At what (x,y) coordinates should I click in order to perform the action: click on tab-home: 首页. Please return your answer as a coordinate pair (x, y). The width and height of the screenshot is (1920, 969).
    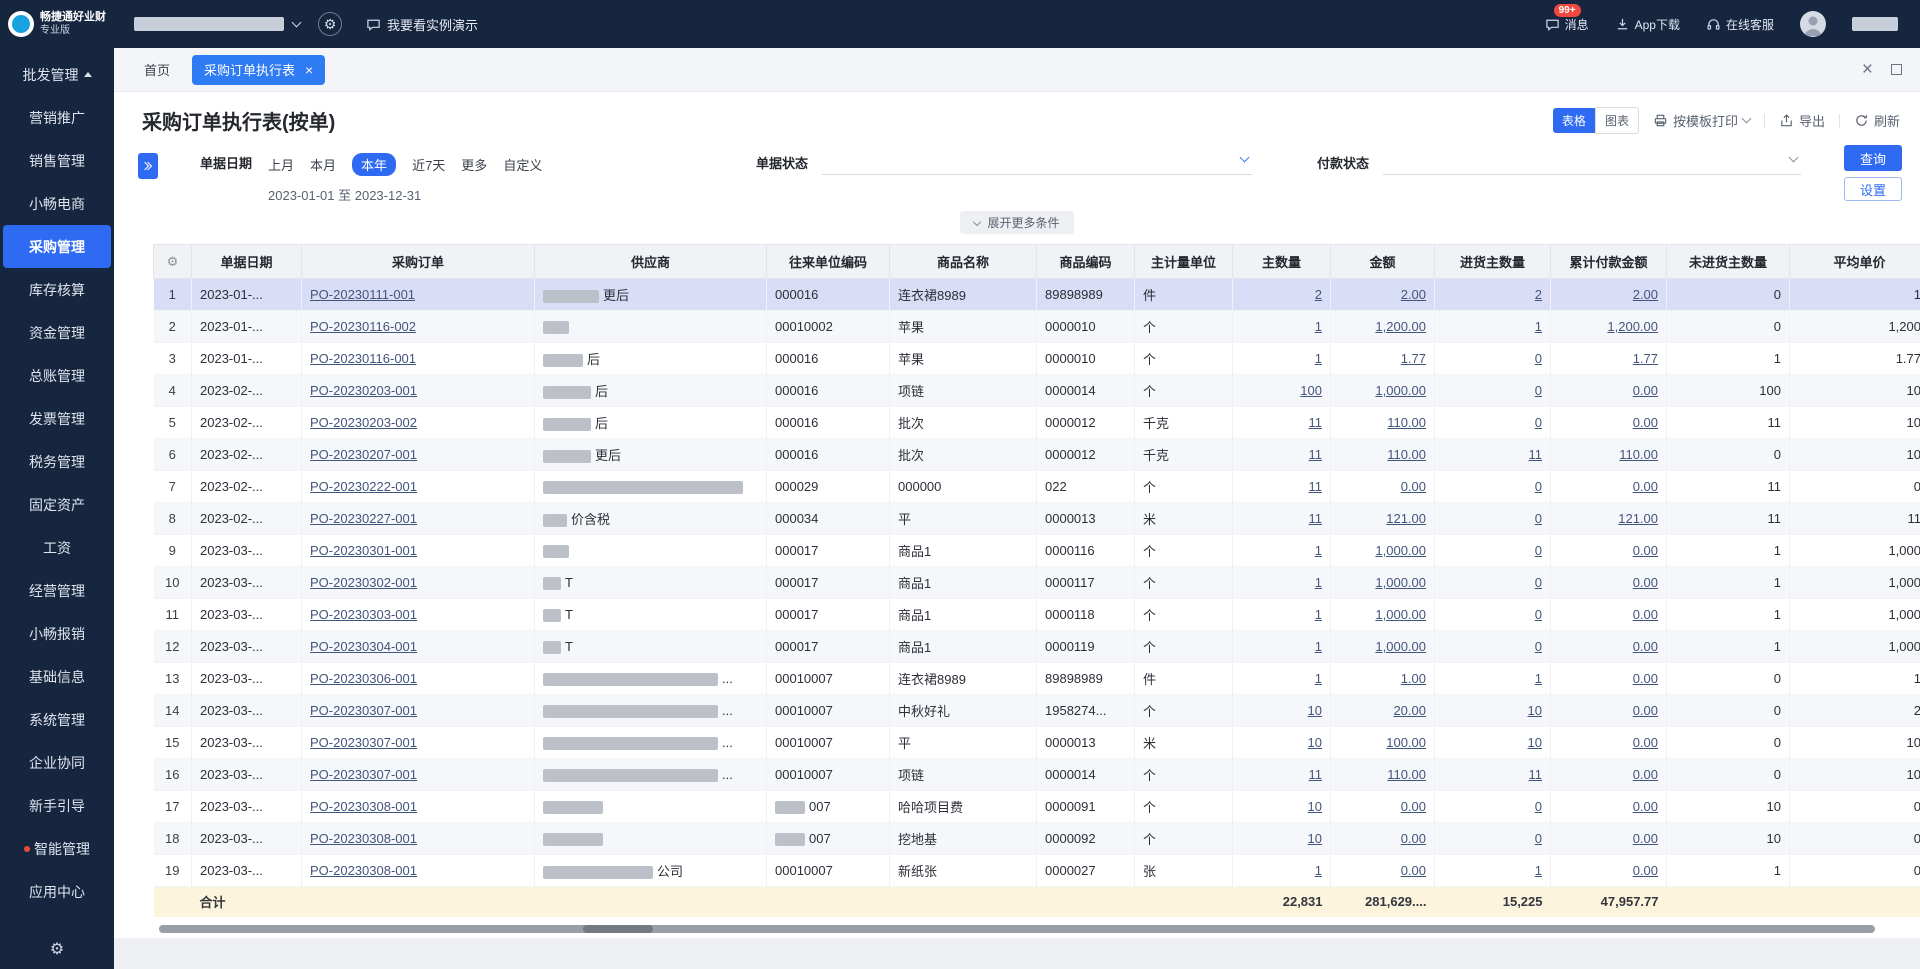
    Looking at the image, I should click on (157, 70).